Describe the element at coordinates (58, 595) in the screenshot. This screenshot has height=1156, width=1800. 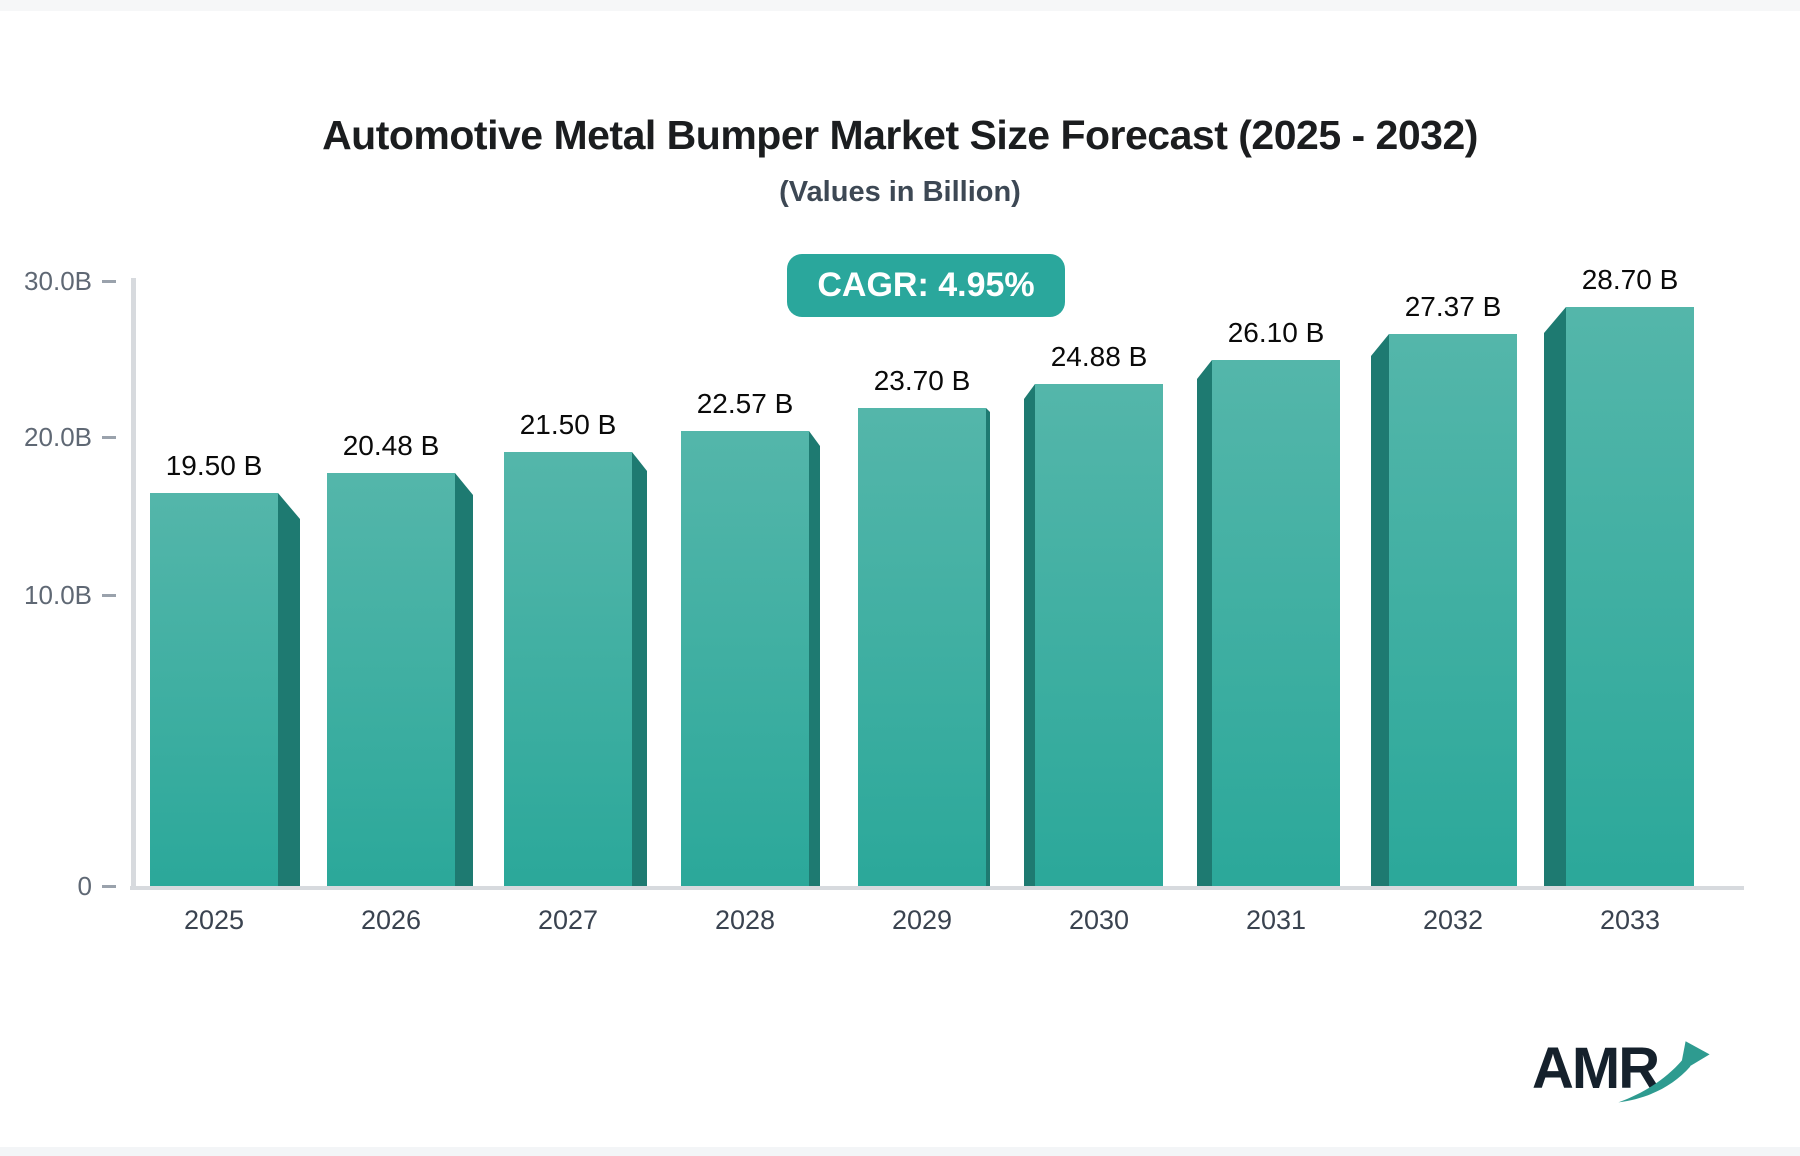
I see `y-axis-tick-label: 10.0B` at that location.